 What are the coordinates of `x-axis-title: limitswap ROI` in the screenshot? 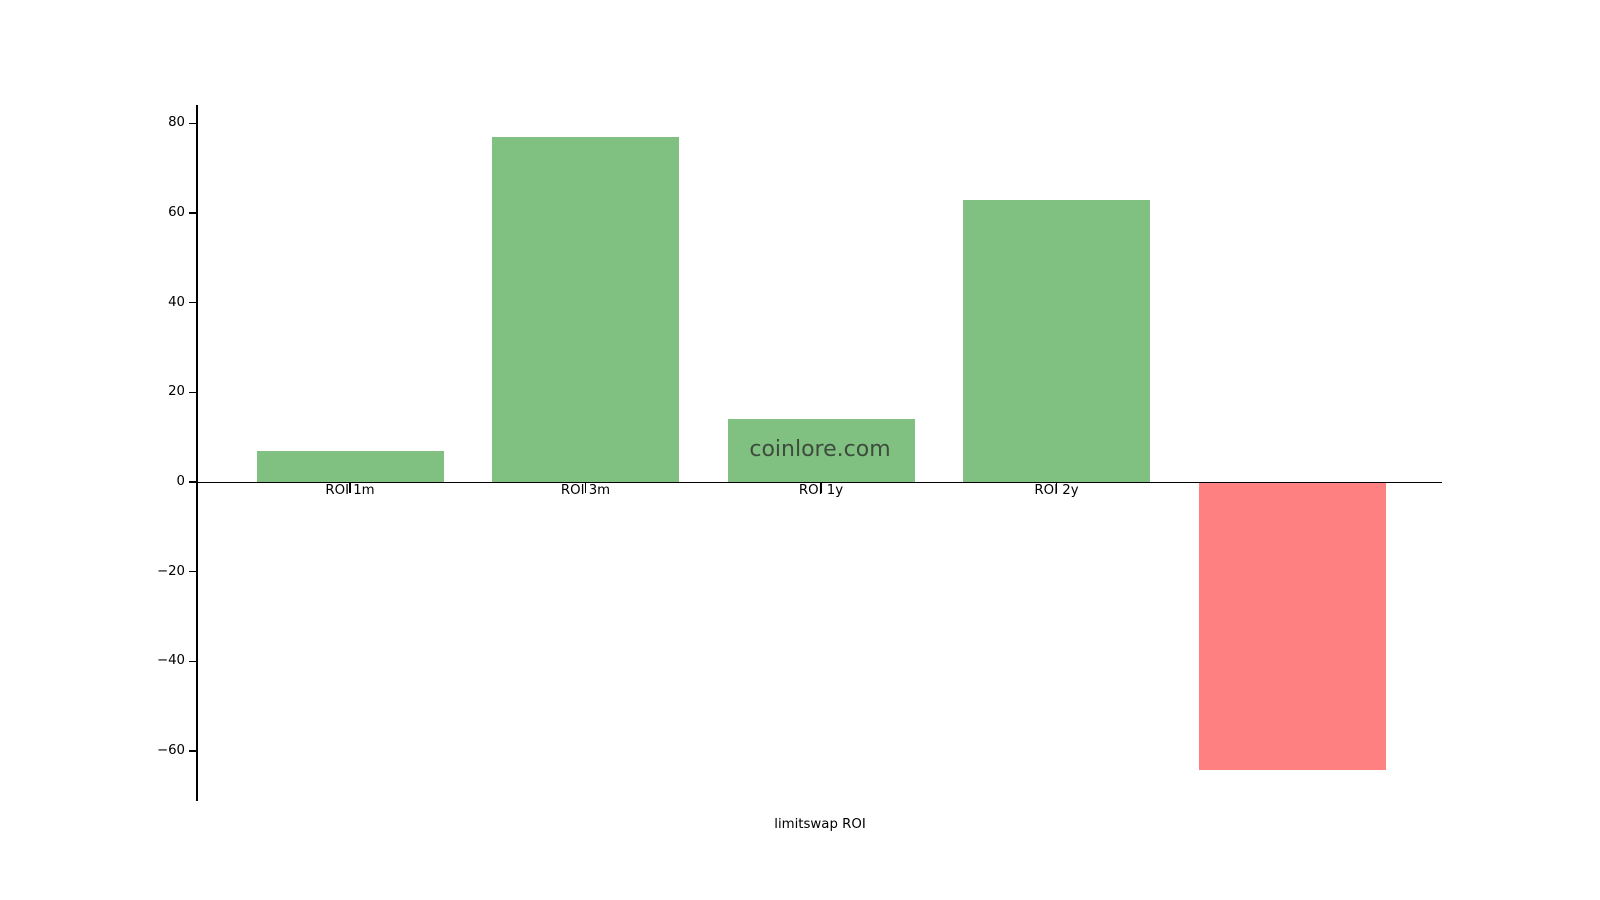 It's located at (820, 824).